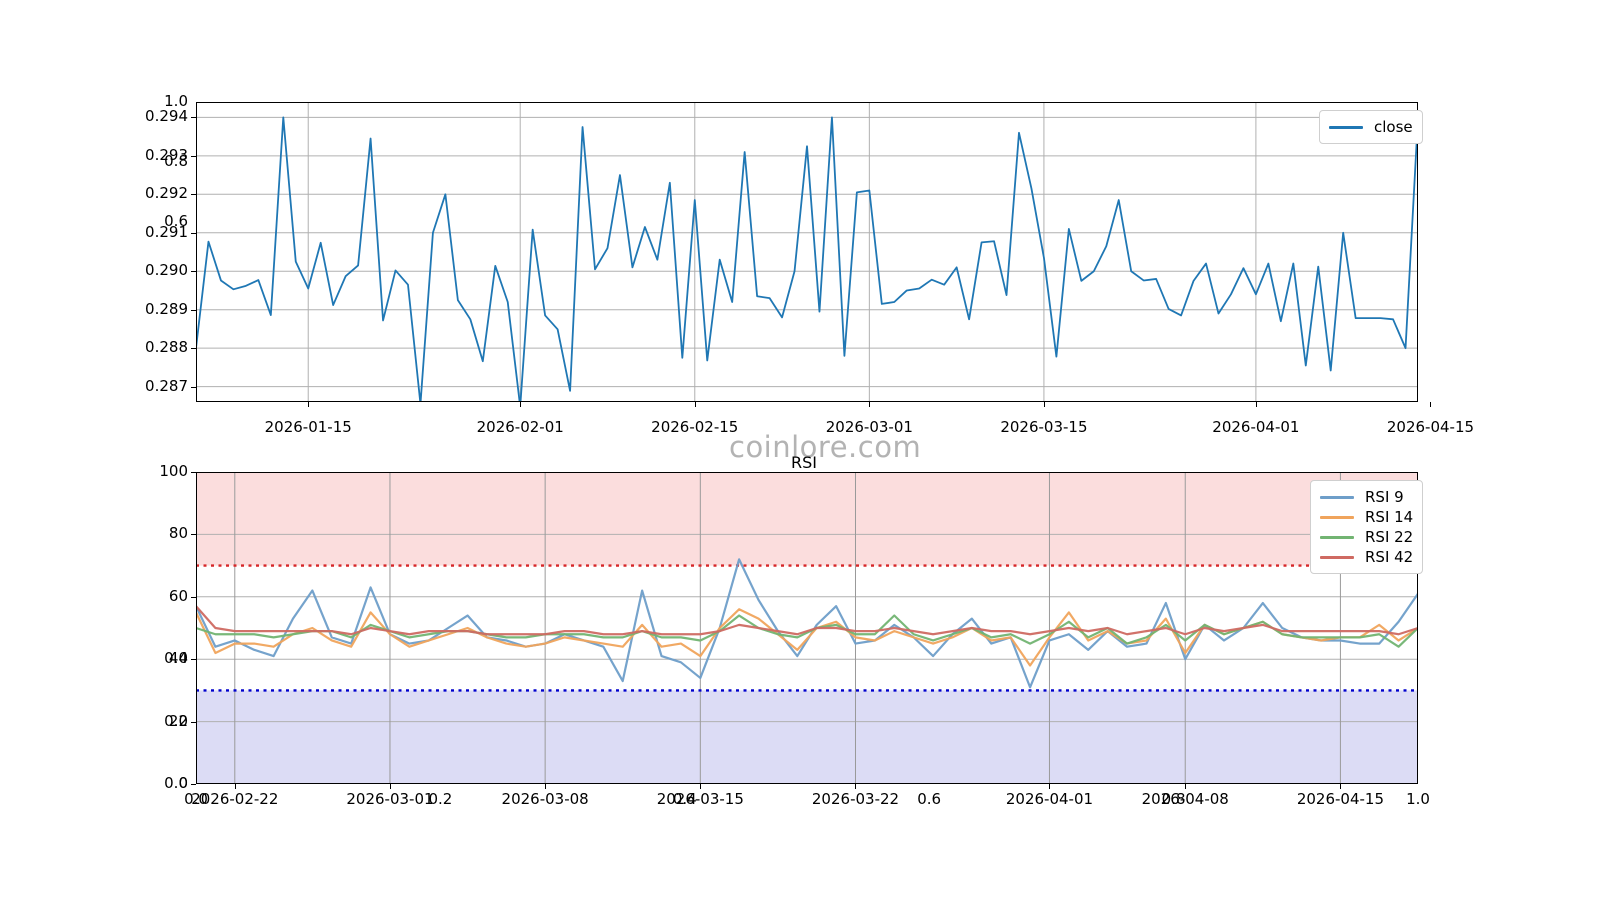 The width and height of the screenshot is (1600, 900). Describe the element at coordinates (1389, 517) in the screenshot. I see `legend-label: RSI 14` at that location.